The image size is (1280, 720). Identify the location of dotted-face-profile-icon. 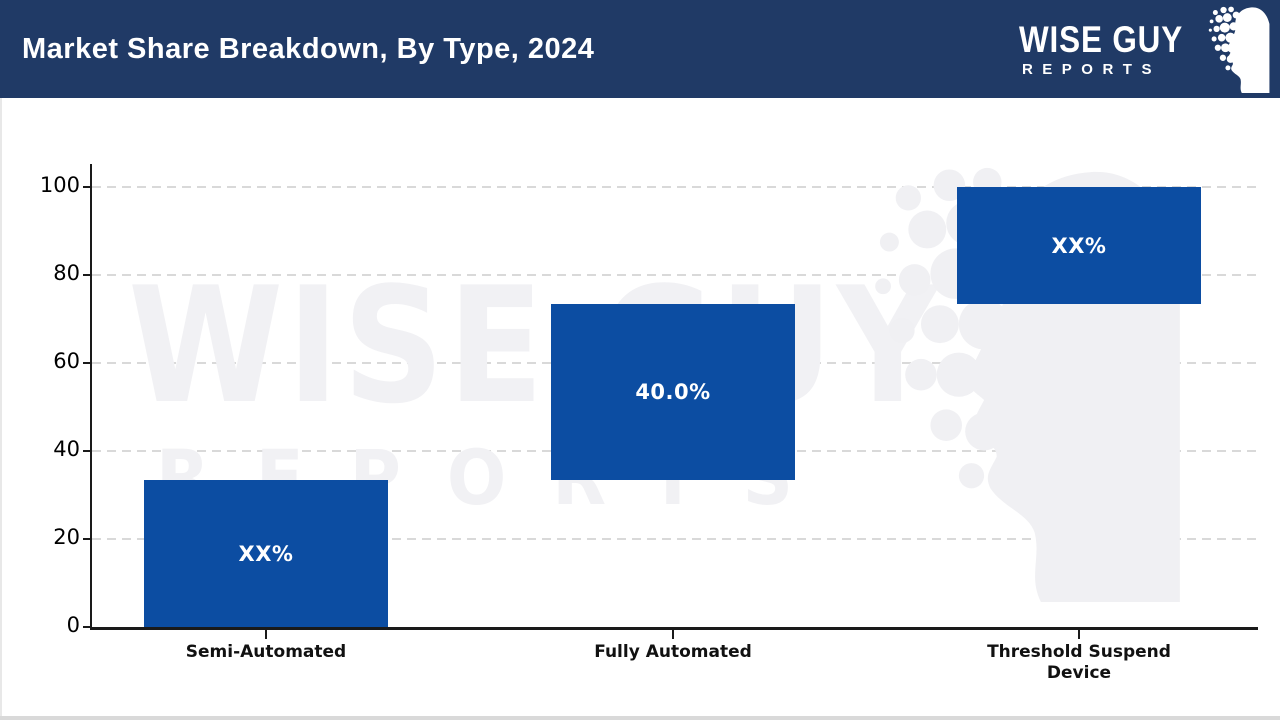
(1239, 49).